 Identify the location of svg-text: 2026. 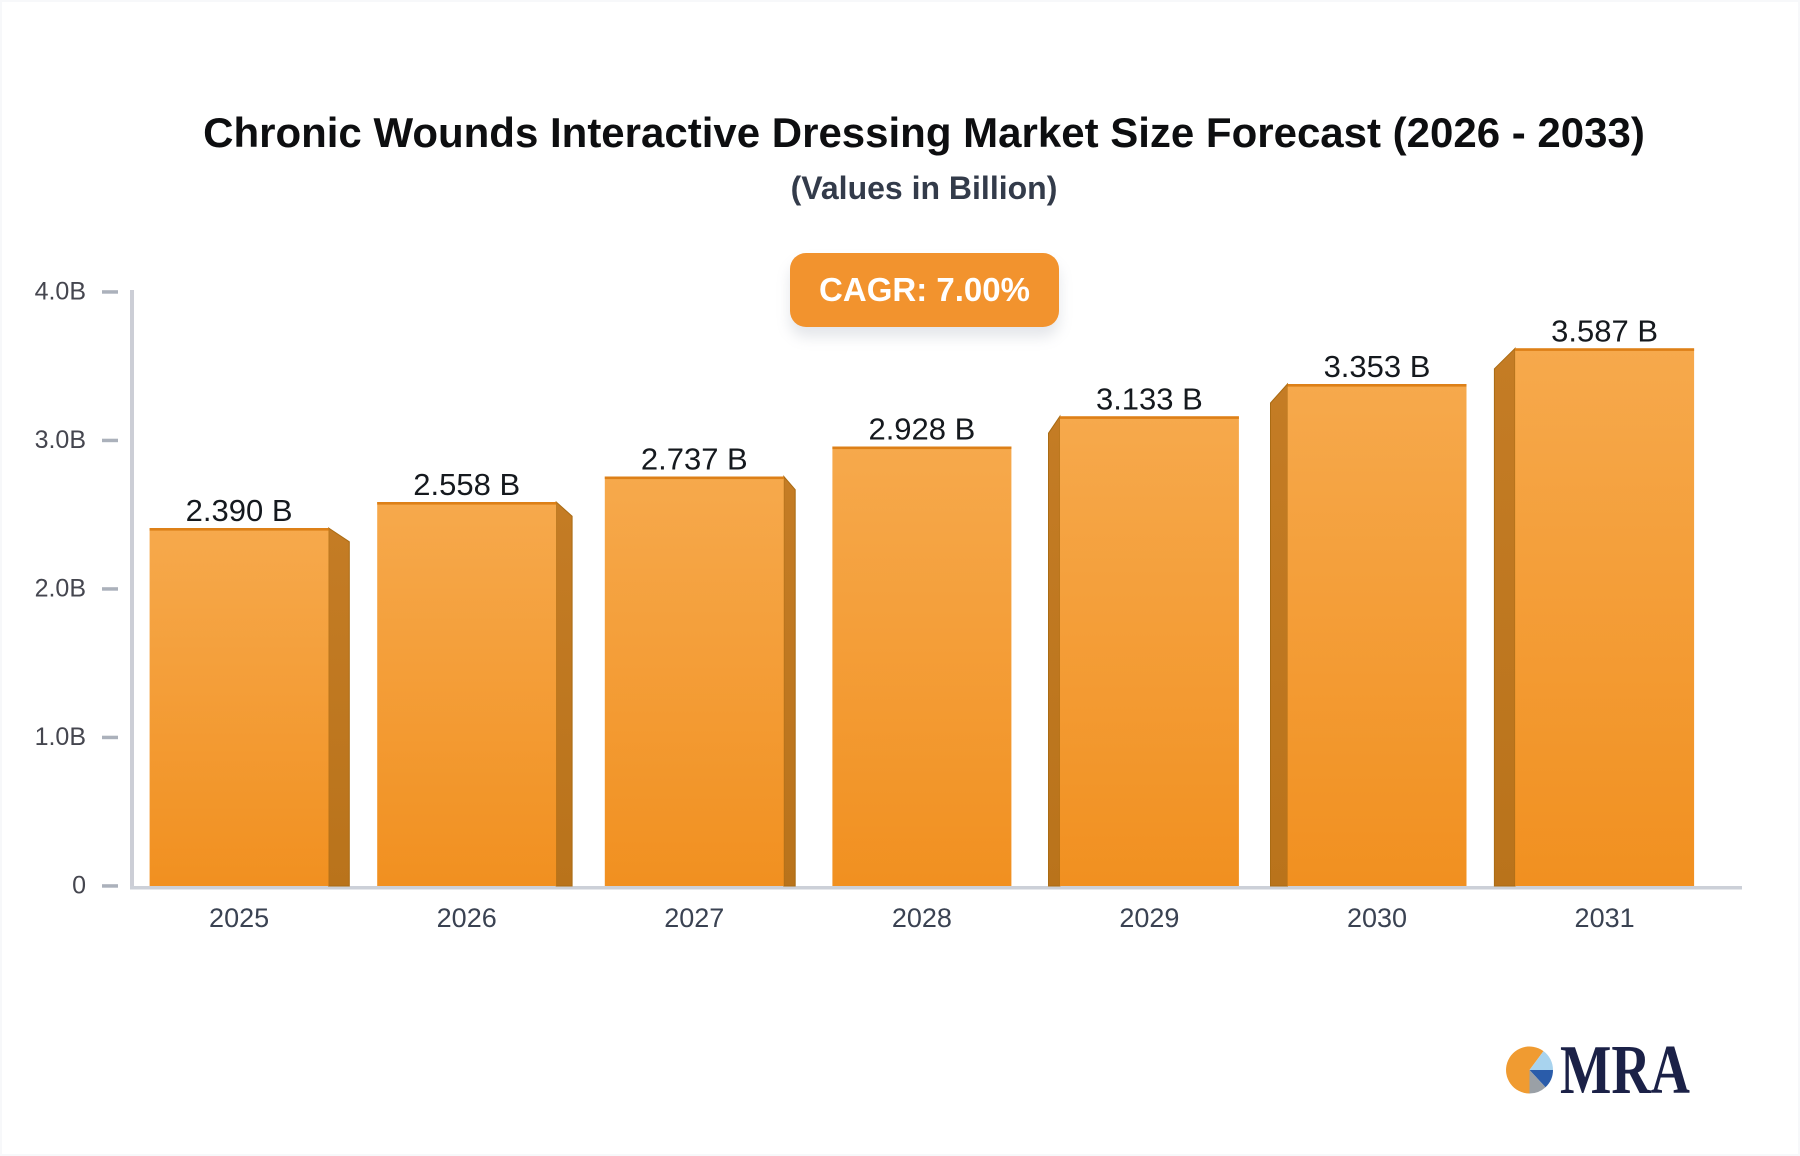
(467, 918).